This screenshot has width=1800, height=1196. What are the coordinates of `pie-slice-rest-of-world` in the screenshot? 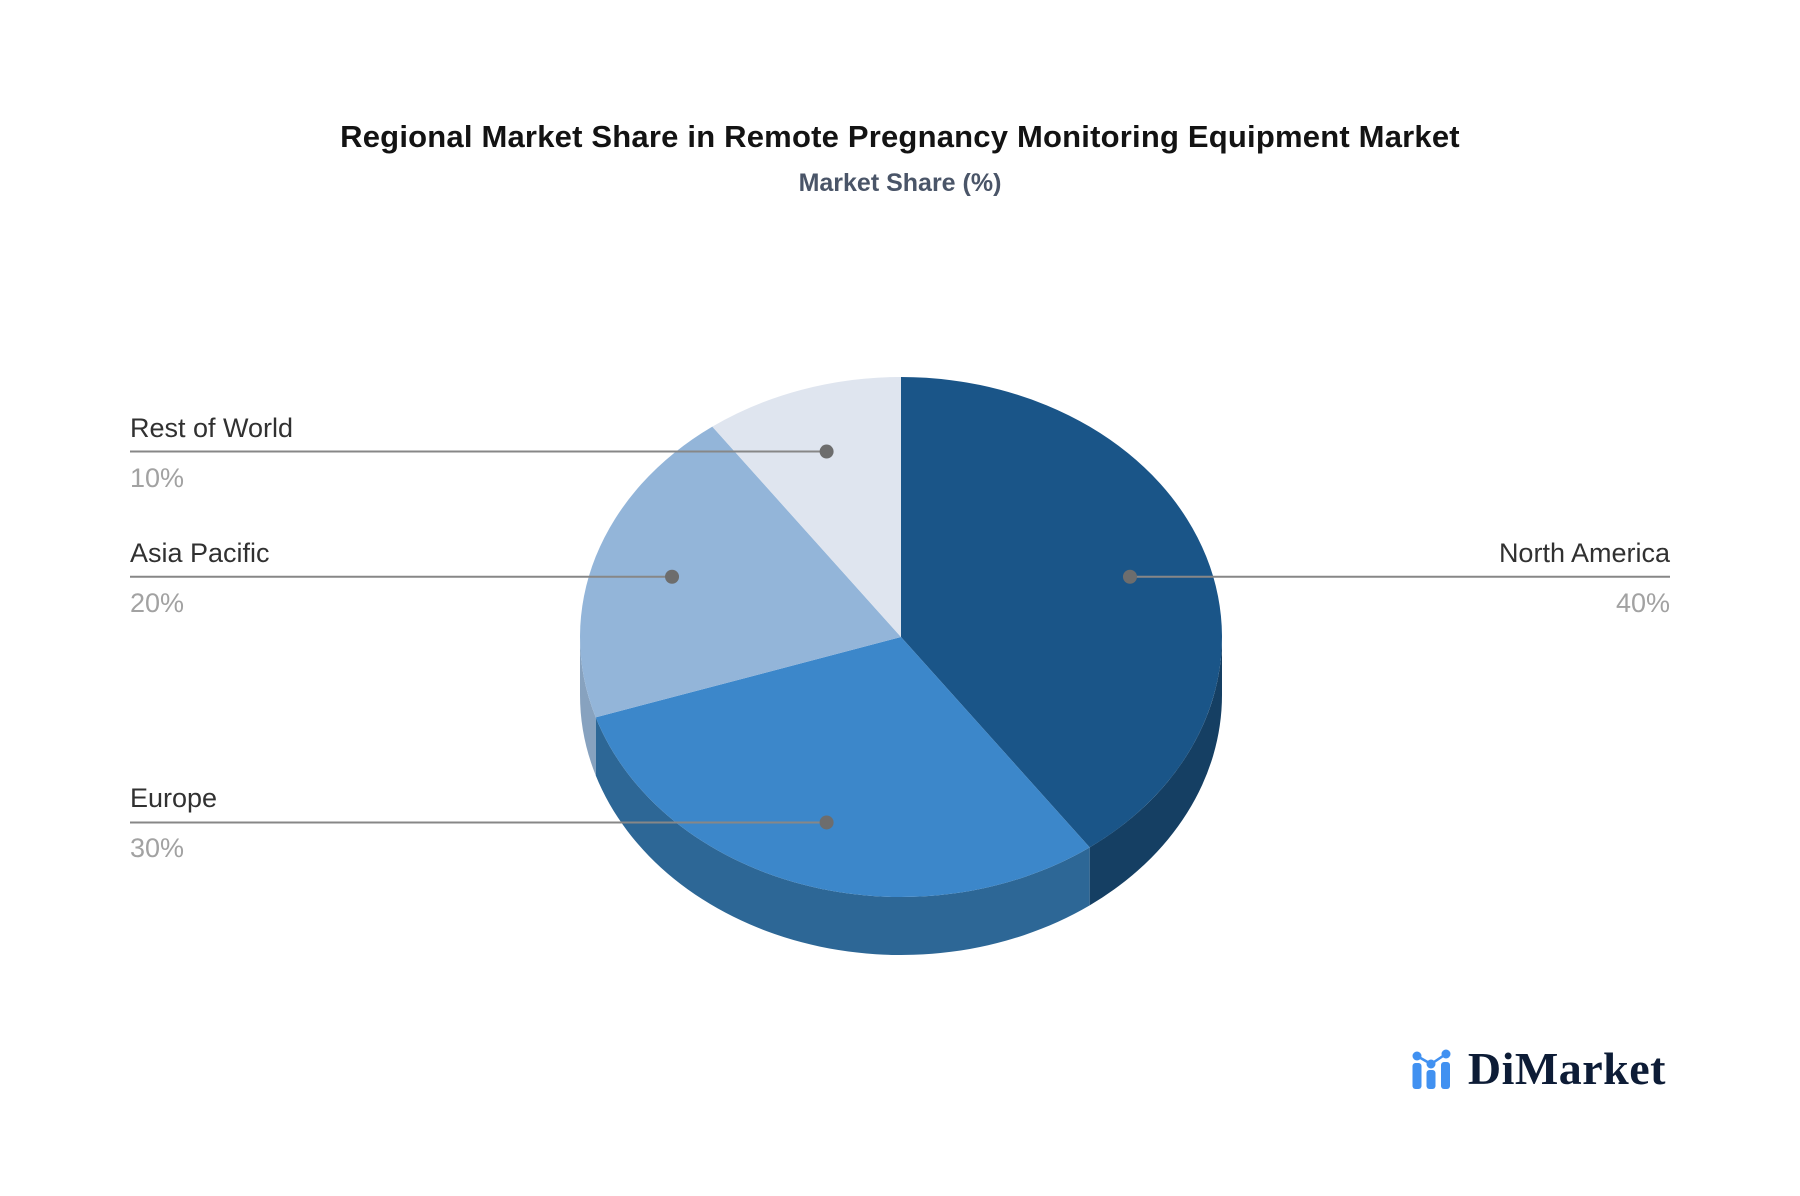 It's located at (806, 507).